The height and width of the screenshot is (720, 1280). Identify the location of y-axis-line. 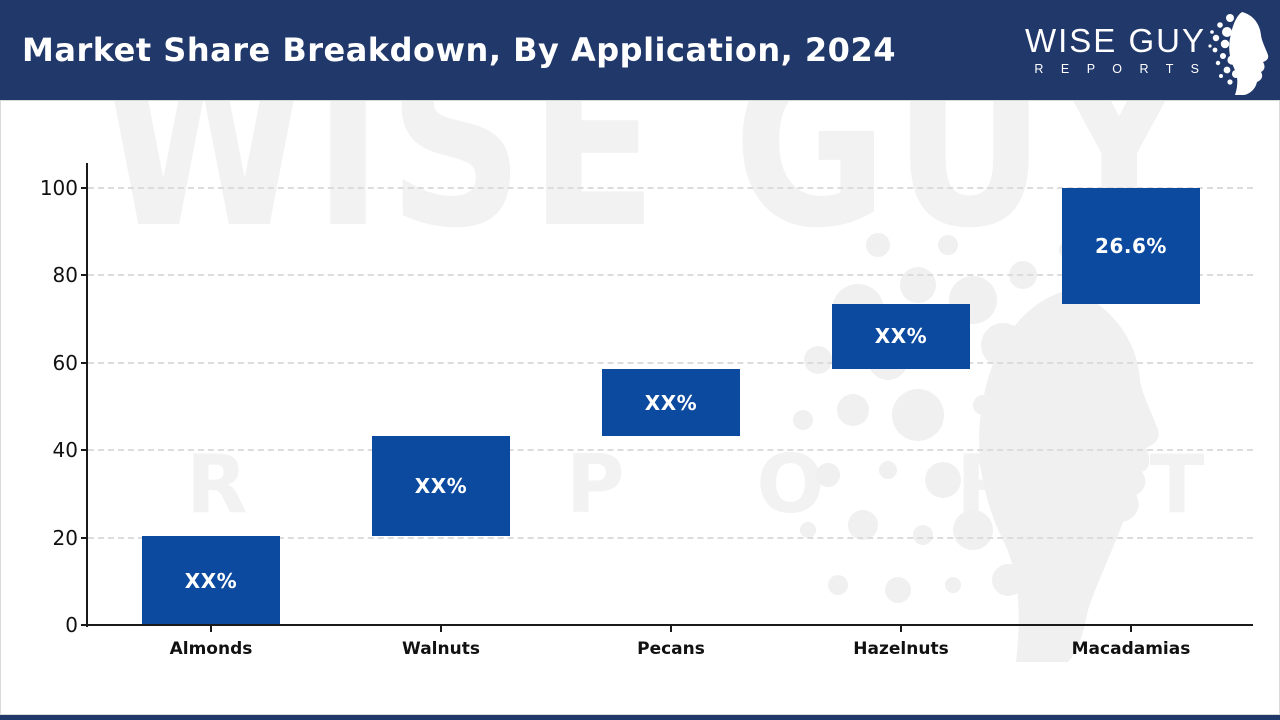
(87, 395).